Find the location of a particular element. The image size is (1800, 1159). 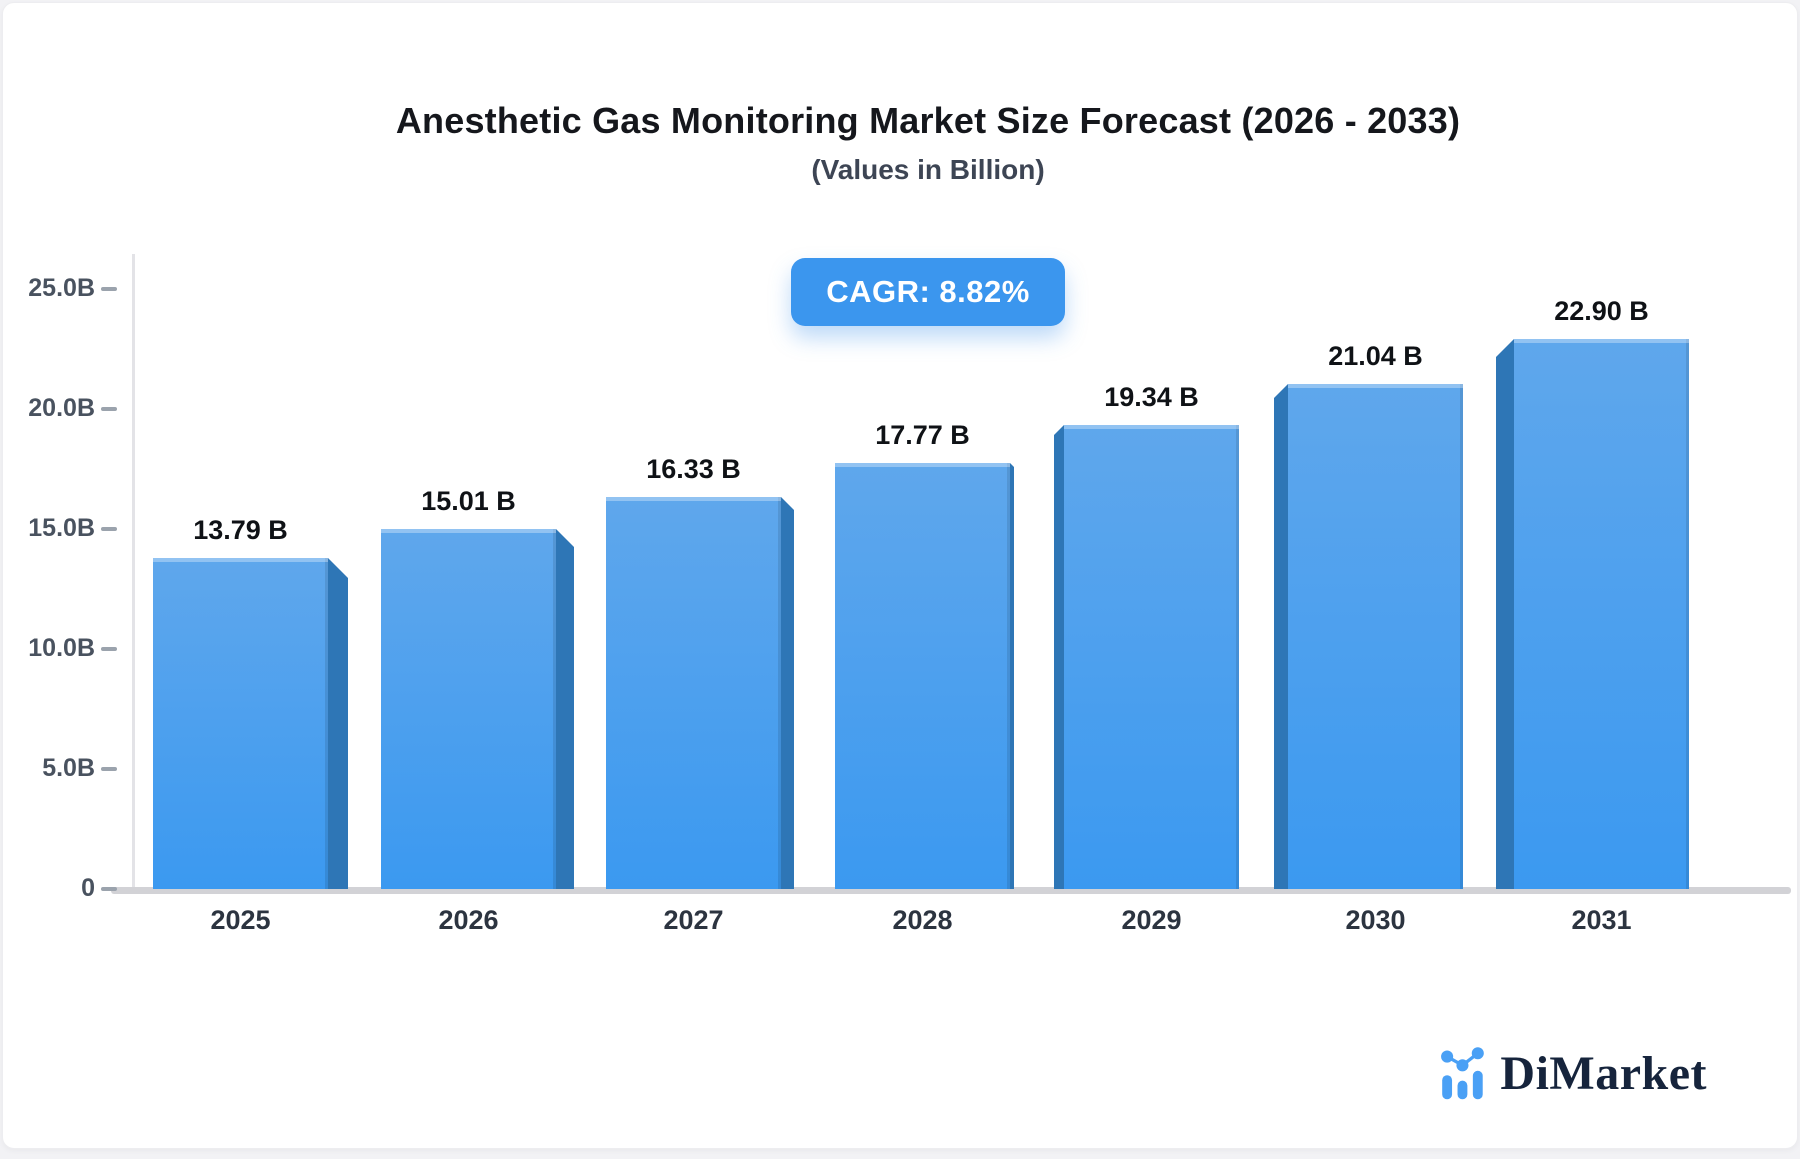

brand-logo: DiMarket is located at coordinates (1573, 1073).